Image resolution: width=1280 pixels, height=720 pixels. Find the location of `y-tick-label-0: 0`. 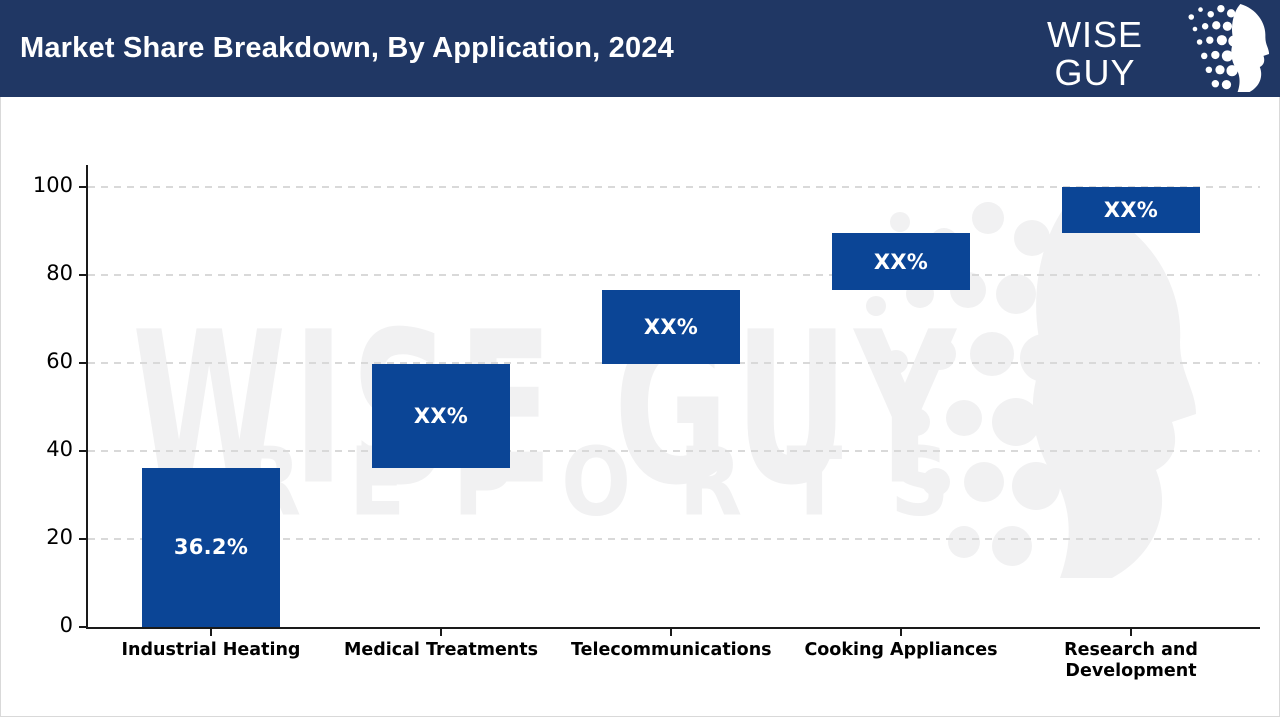

y-tick-label-0: 0 is located at coordinates (66, 625).